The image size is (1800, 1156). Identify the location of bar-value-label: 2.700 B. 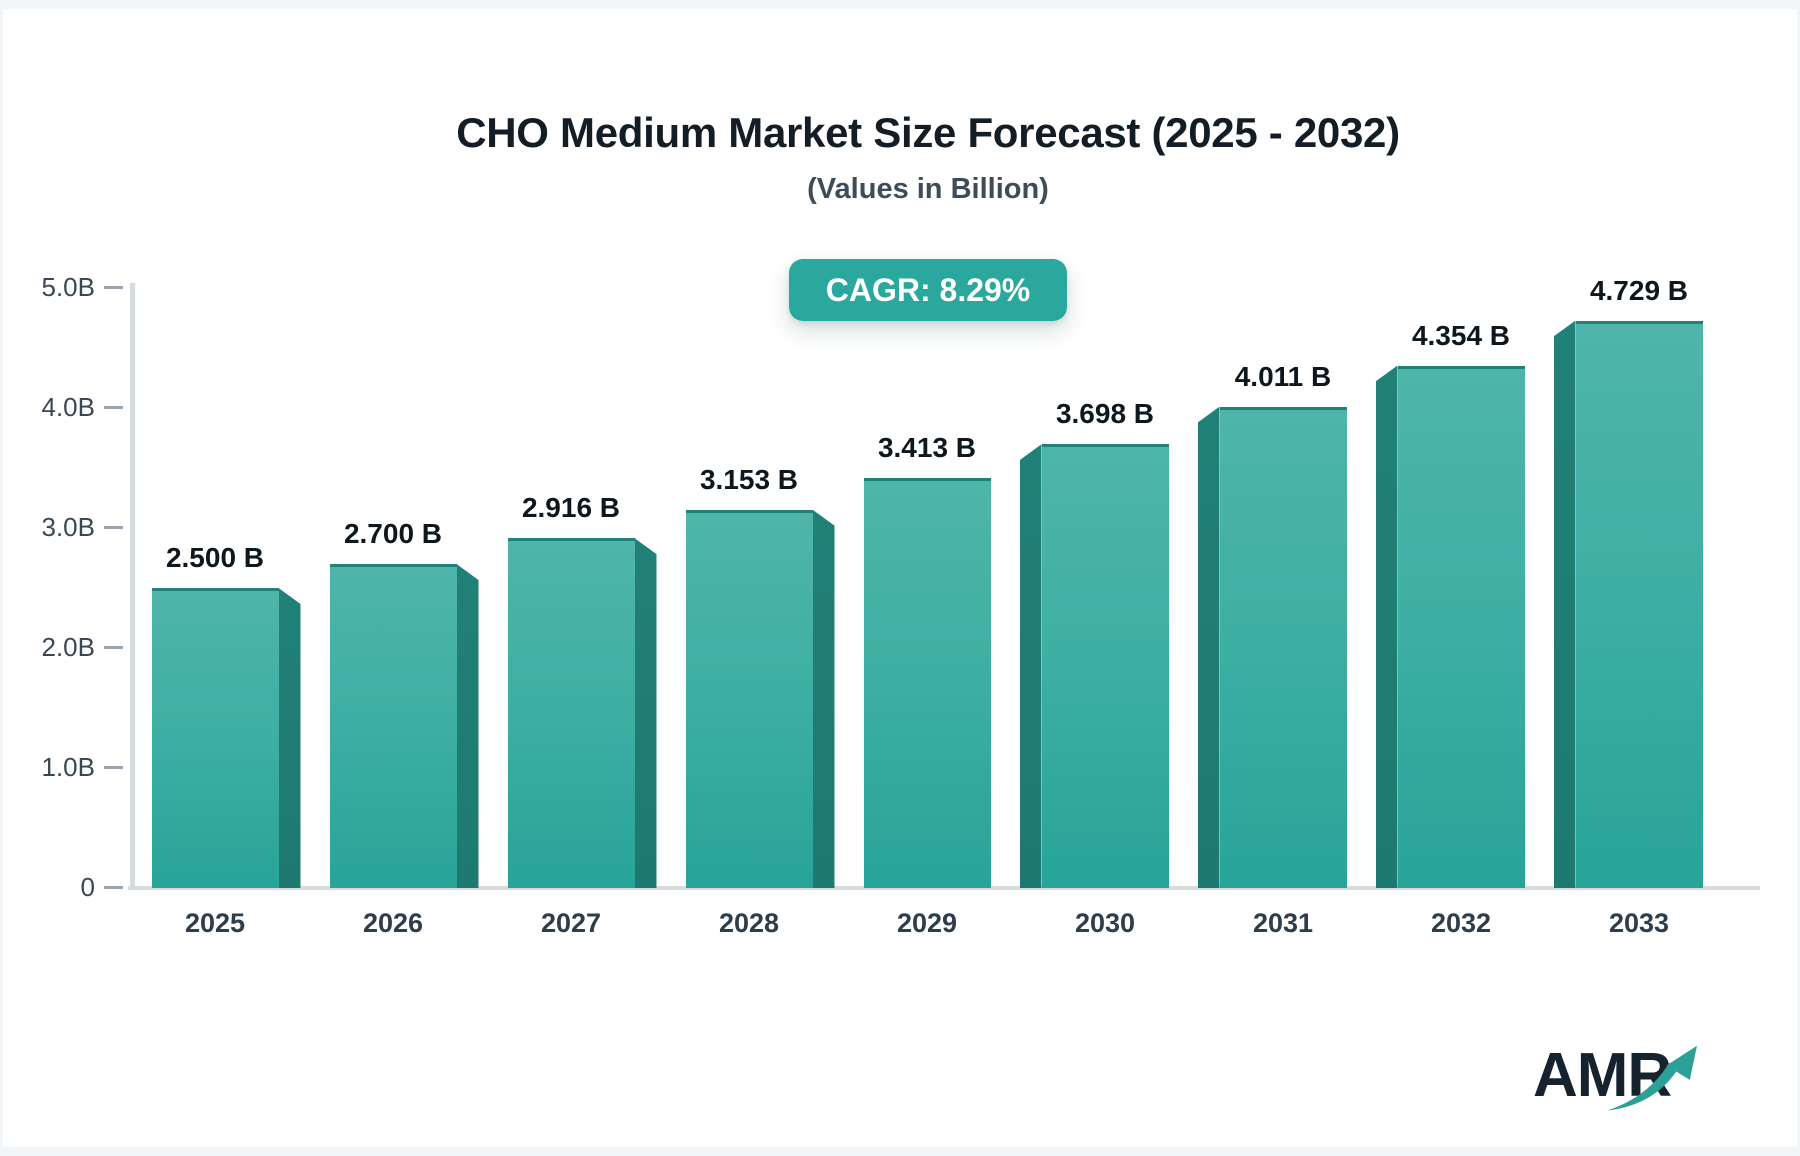
(393, 533).